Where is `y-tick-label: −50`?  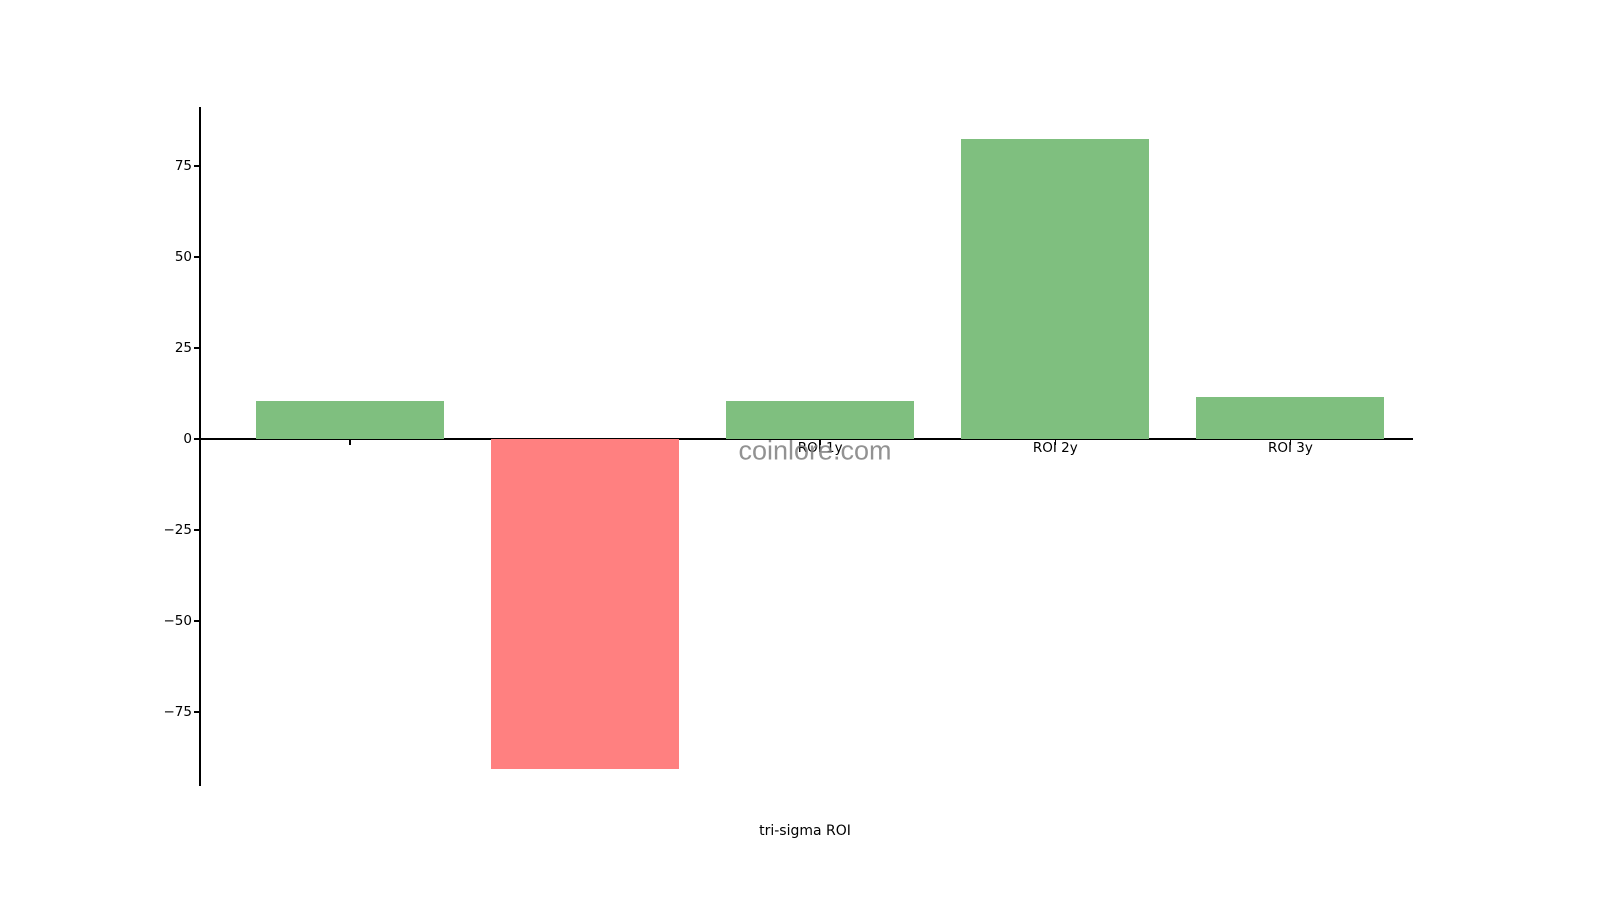
y-tick-label: −50 is located at coordinates (178, 620).